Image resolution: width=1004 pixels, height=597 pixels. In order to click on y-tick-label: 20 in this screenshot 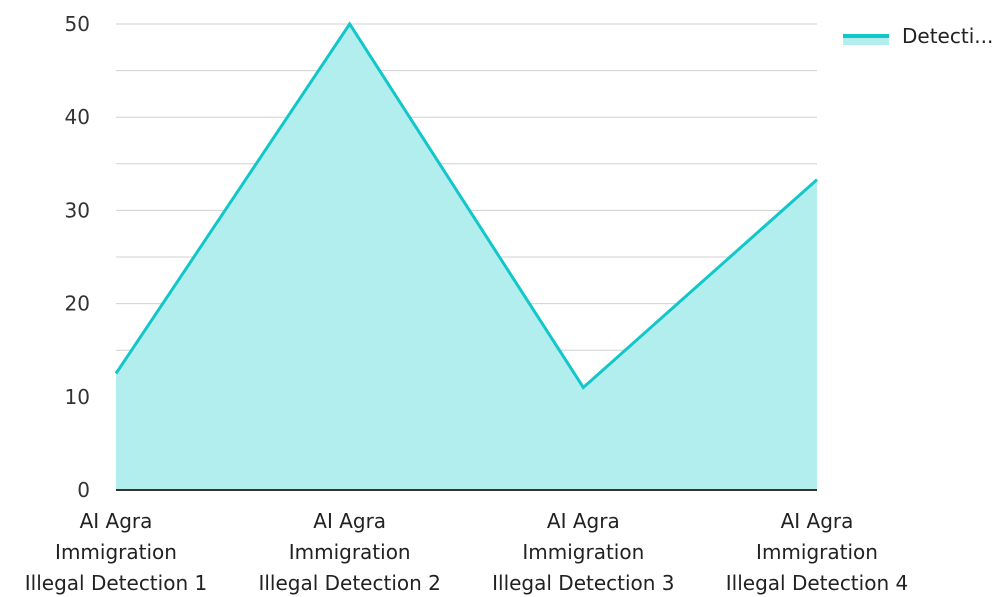, I will do `click(77, 304)`.